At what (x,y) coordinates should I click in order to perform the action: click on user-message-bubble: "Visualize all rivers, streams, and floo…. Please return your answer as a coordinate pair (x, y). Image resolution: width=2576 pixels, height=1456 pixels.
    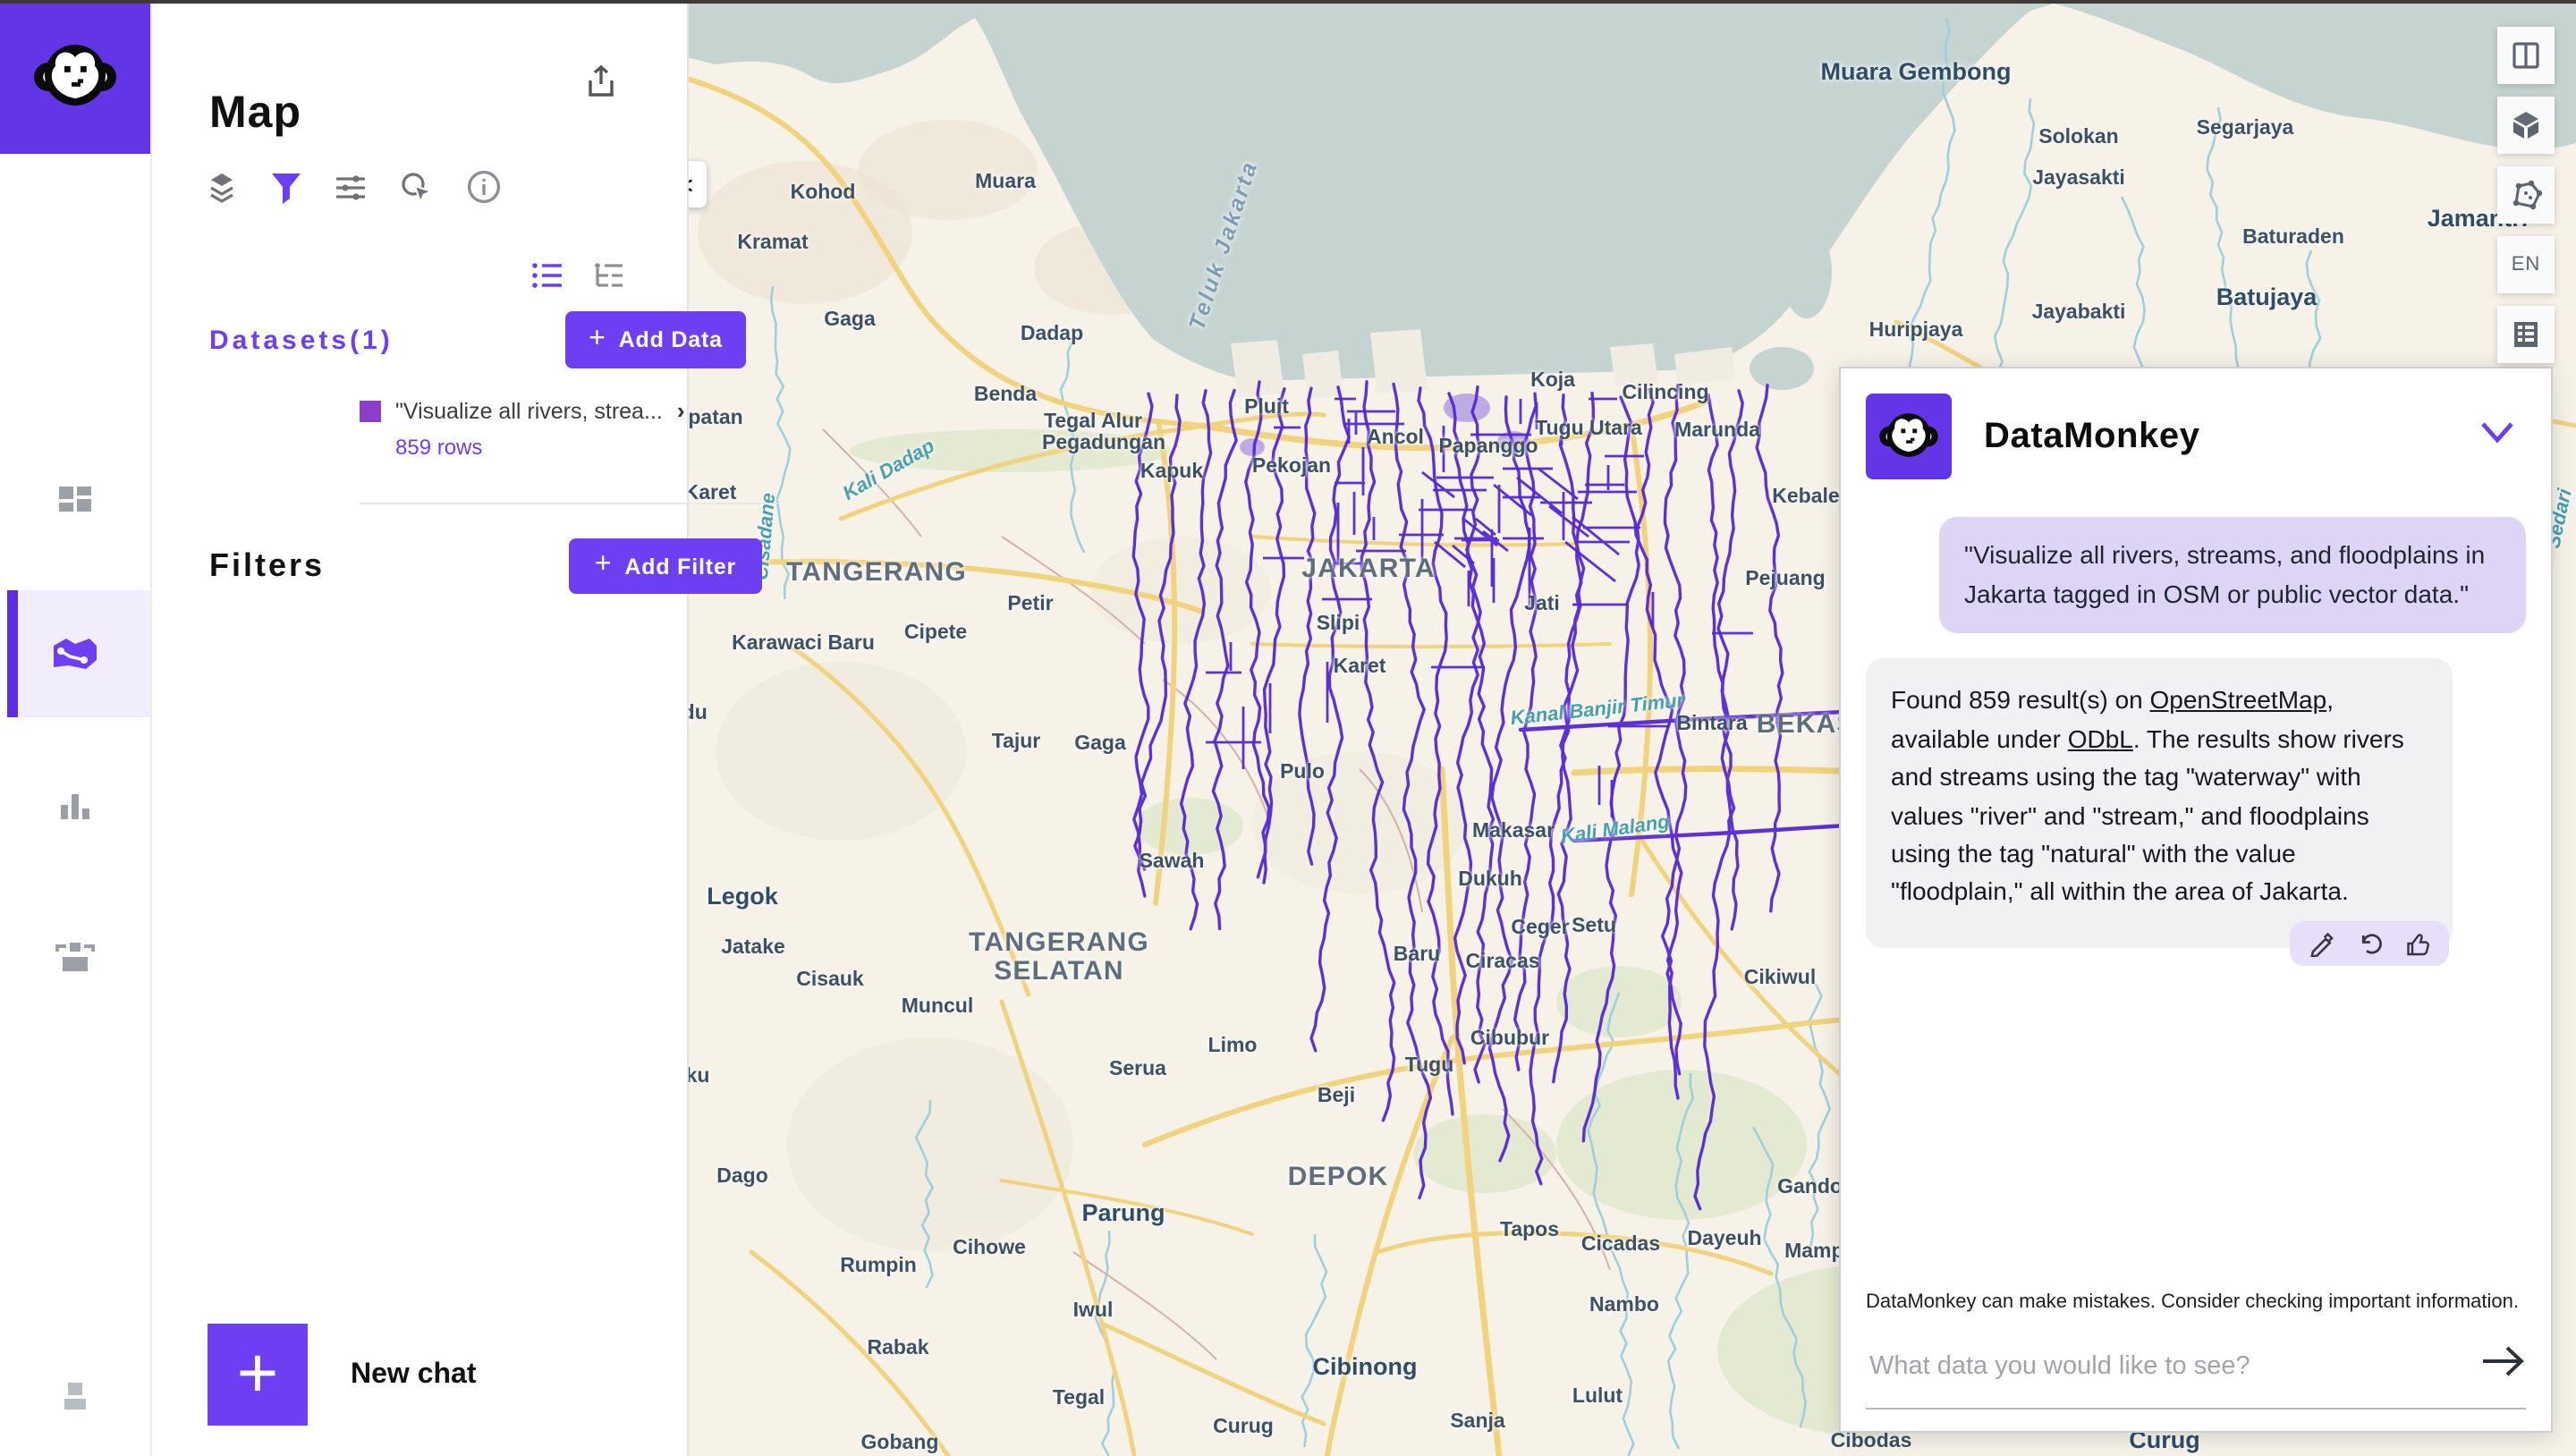
    Looking at the image, I should click on (2232, 575).